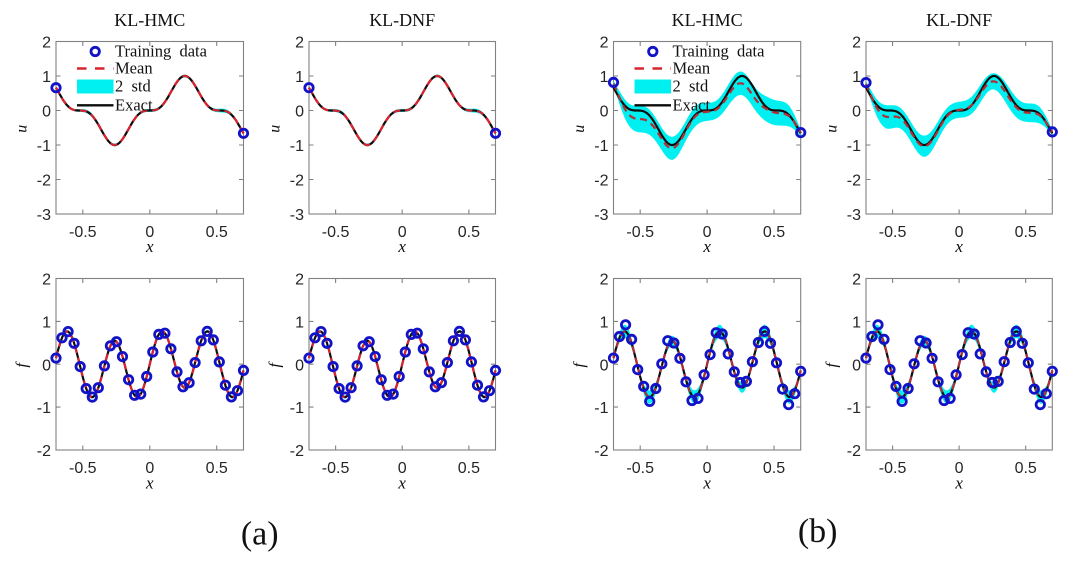 This screenshot has width=1081, height=568. What do you see at coordinates (818, 531) in the screenshot?
I see `svg-text: (b)` at bounding box center [818, 531].